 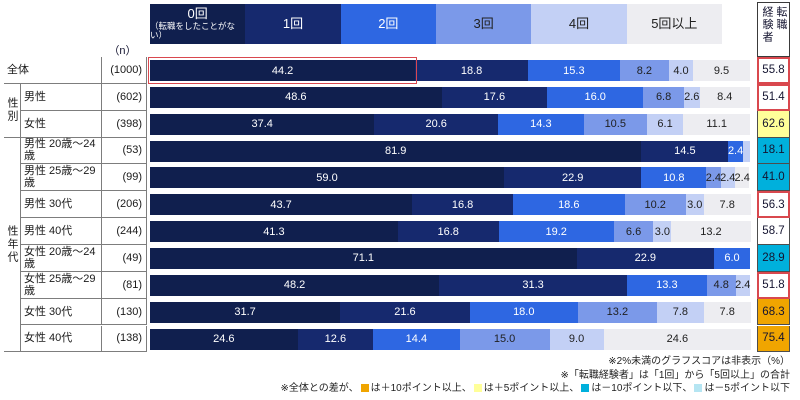 I want to click on bar: 43.7 16.8 18.6 10.2 3.0 7.8, so click(x=450, y=205).